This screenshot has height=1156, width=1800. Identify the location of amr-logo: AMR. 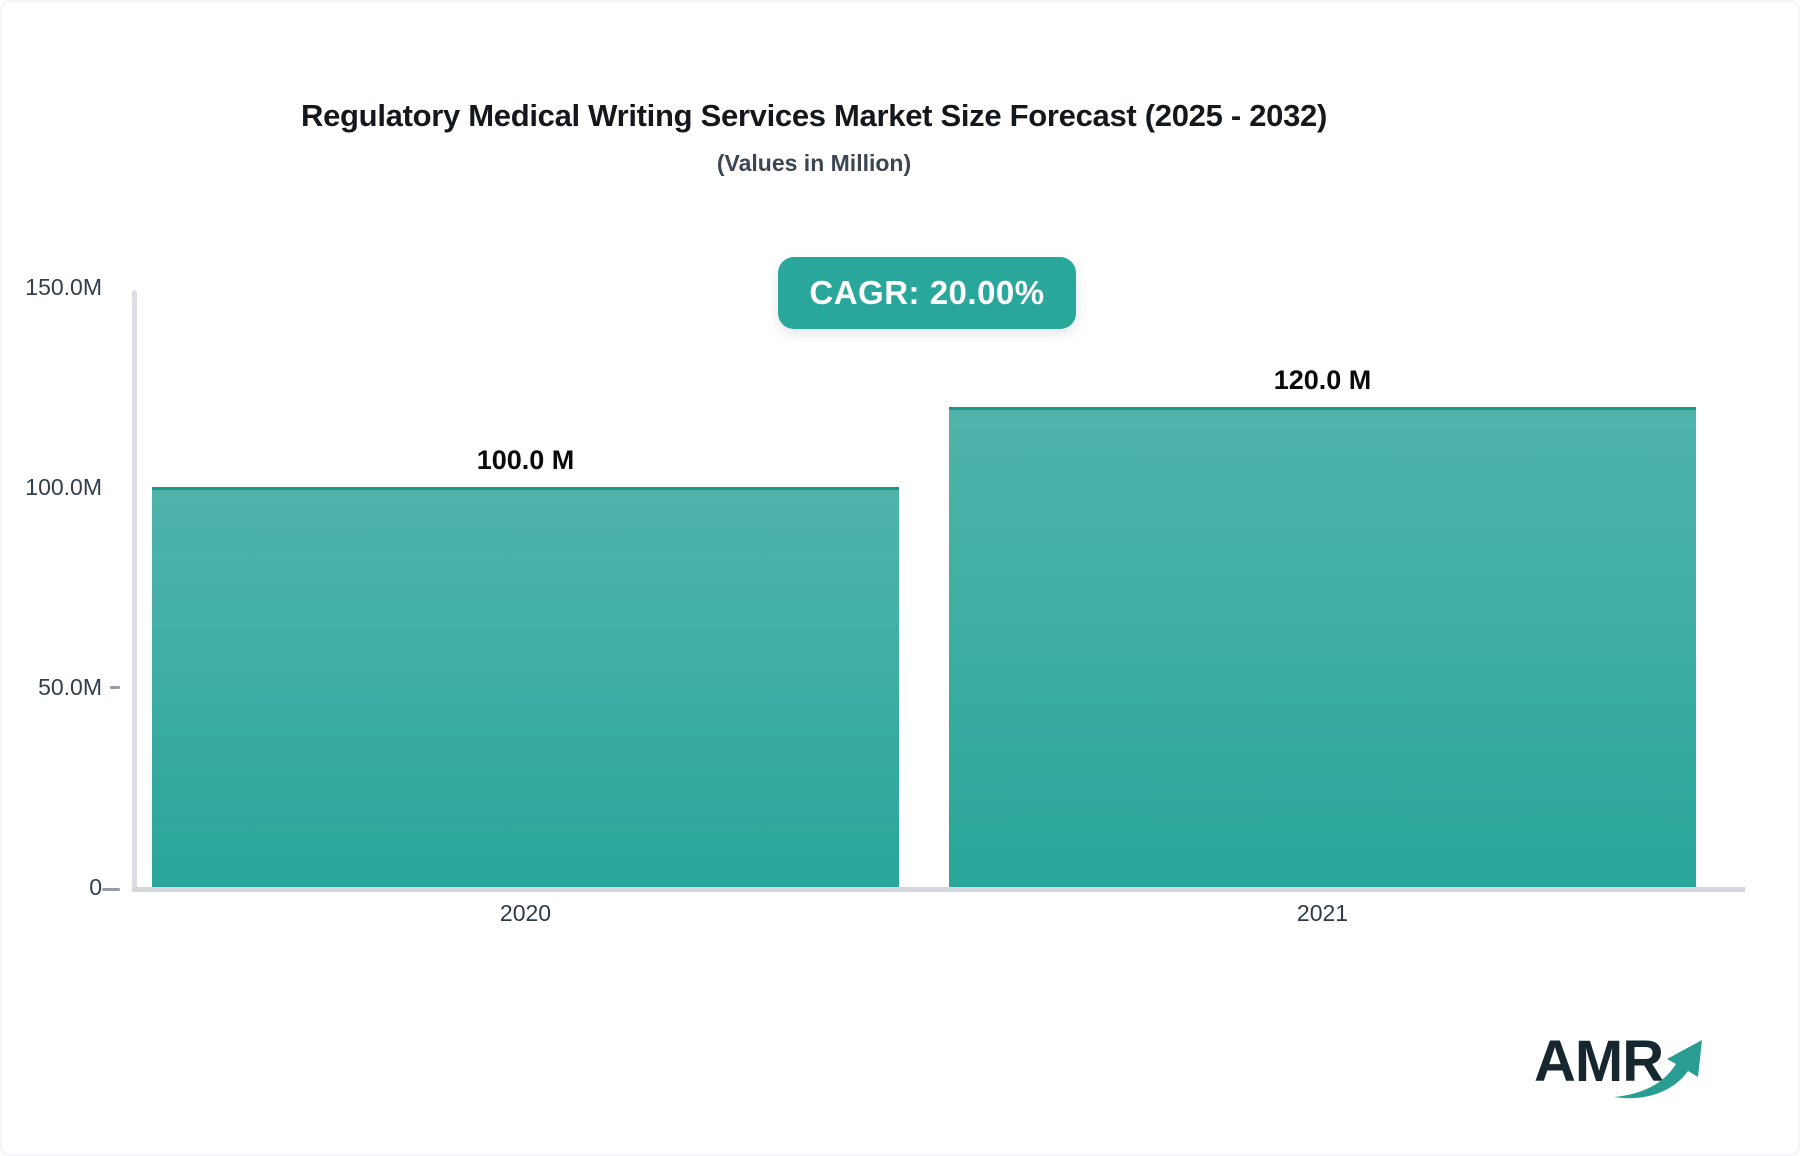
(1644, 1073).